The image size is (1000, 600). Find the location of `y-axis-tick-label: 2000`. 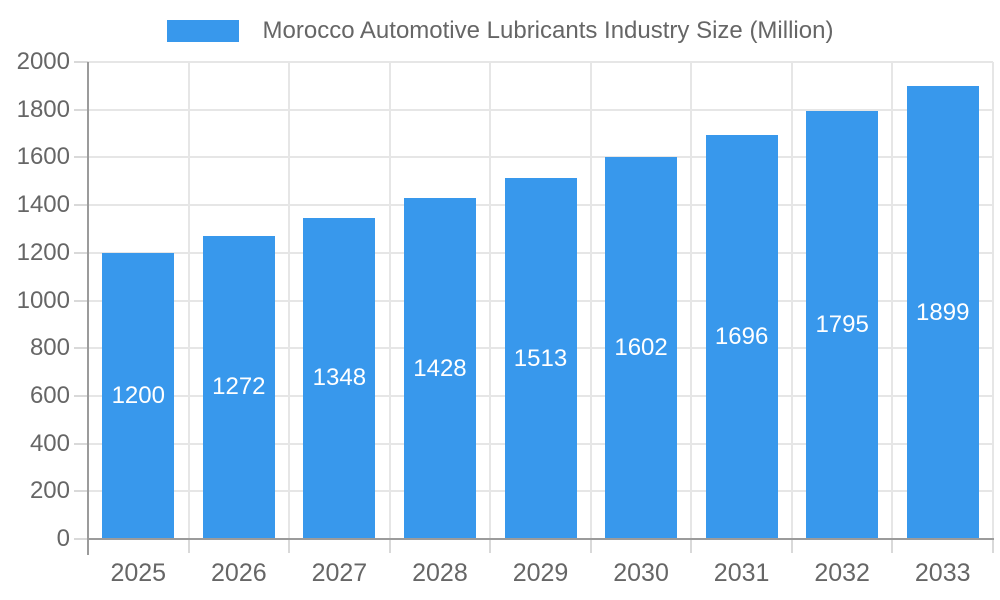

y-axis-tick-label: 2000 is located at coordinates (43, 61).